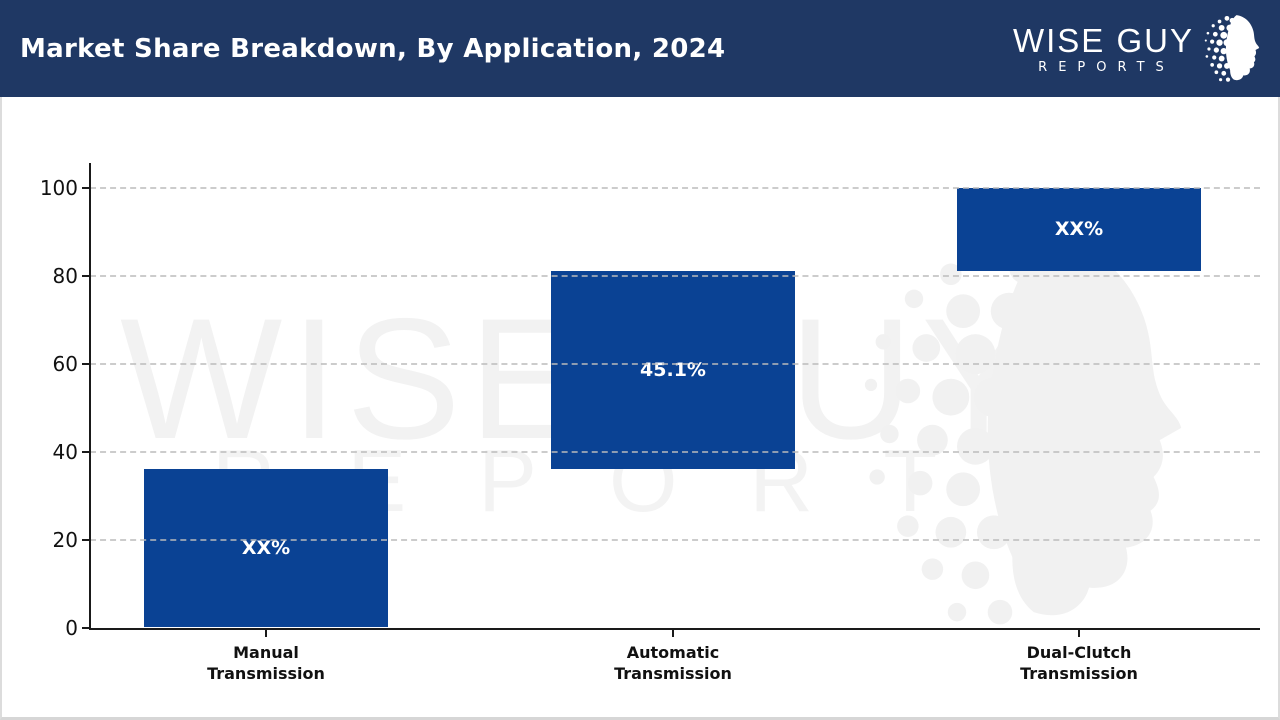  I want to click on wise-guy-reports-logo: WISE GUY REPORTS, so click(1136, 49).